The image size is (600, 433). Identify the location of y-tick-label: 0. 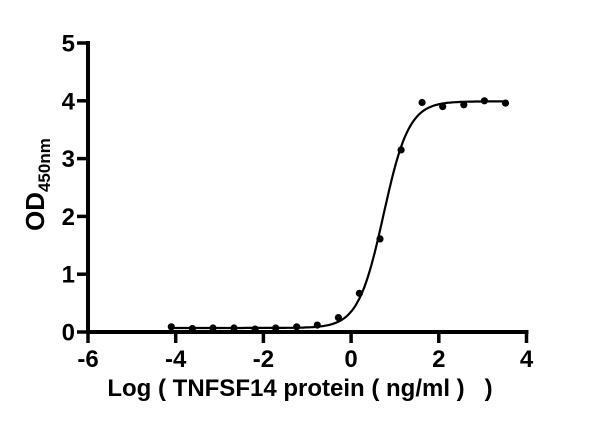
(68, 333).